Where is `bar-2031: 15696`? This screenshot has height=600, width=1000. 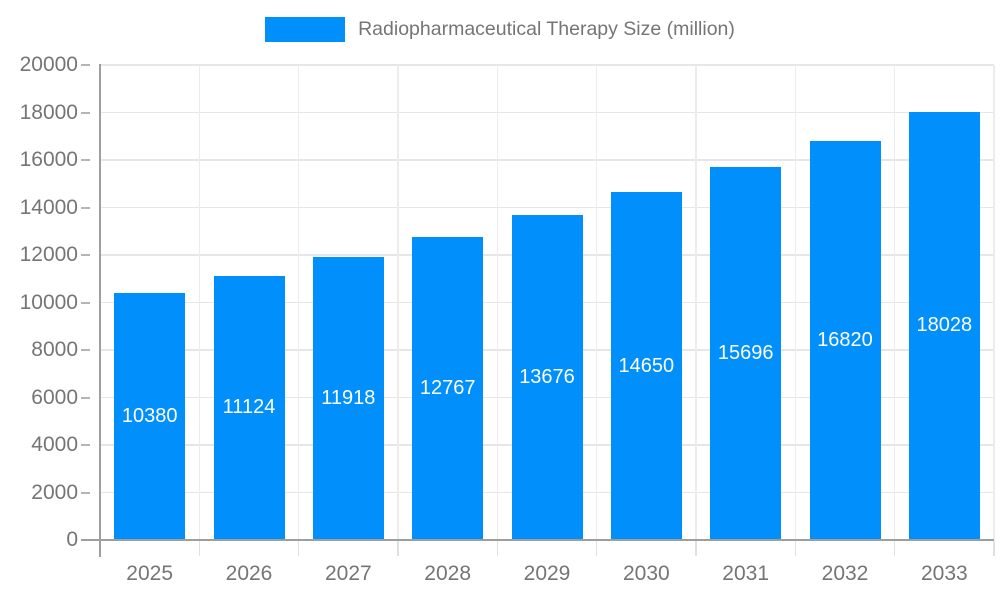 bar-2031: 15696 is located at coordinates (746, 353).